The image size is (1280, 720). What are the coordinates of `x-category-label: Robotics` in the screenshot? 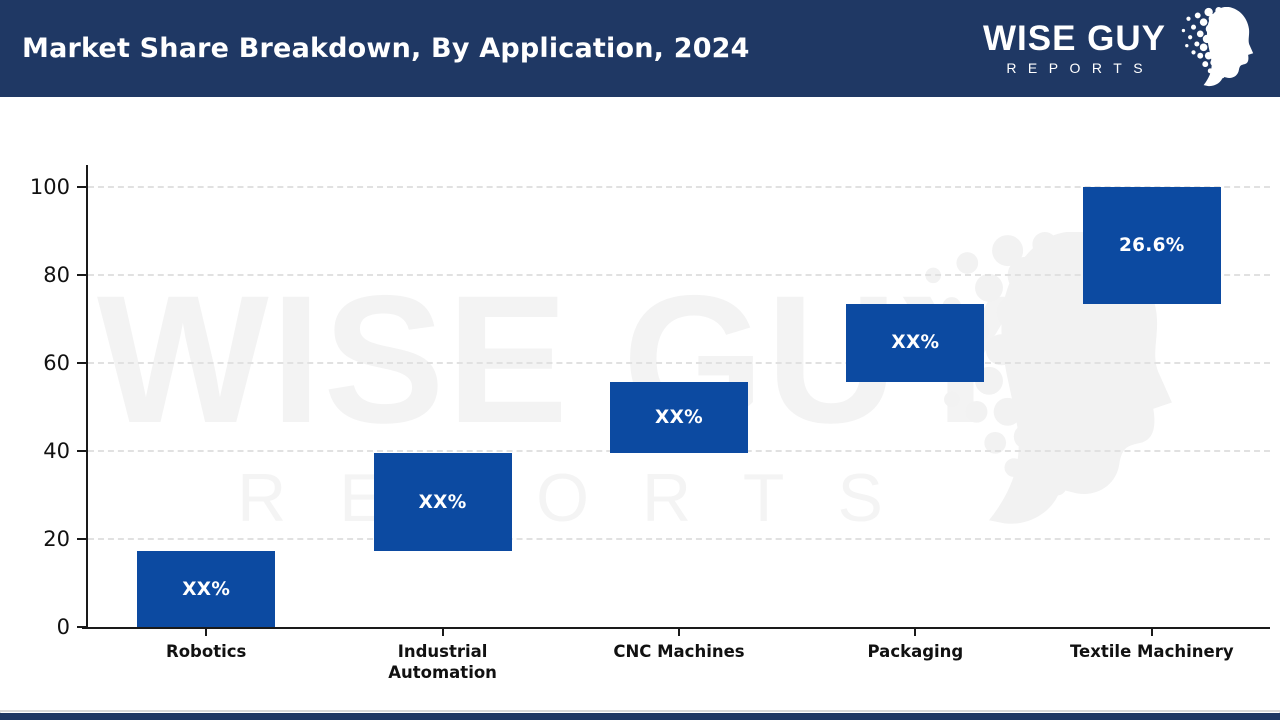 It's located at (206, 651).